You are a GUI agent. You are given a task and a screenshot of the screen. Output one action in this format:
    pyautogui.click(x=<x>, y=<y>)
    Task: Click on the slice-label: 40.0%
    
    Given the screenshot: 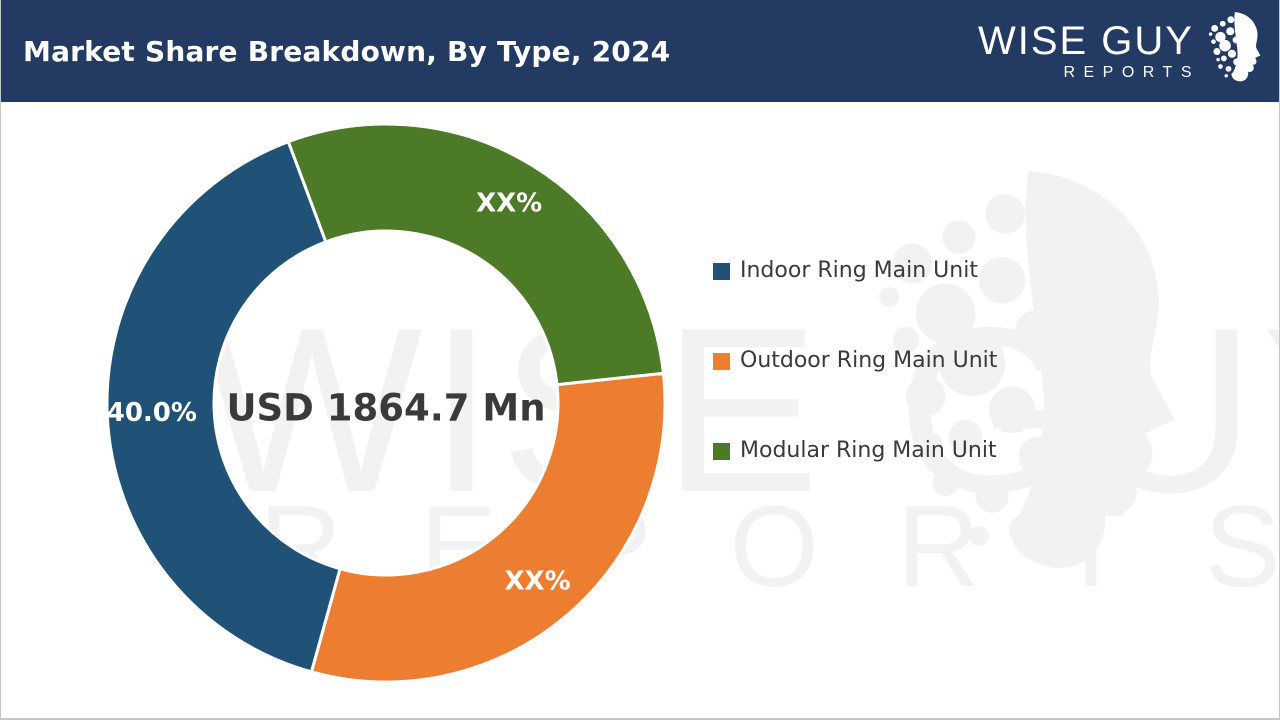 What is the action you would take?
    pyautogui.click(x=152, y=413)
    